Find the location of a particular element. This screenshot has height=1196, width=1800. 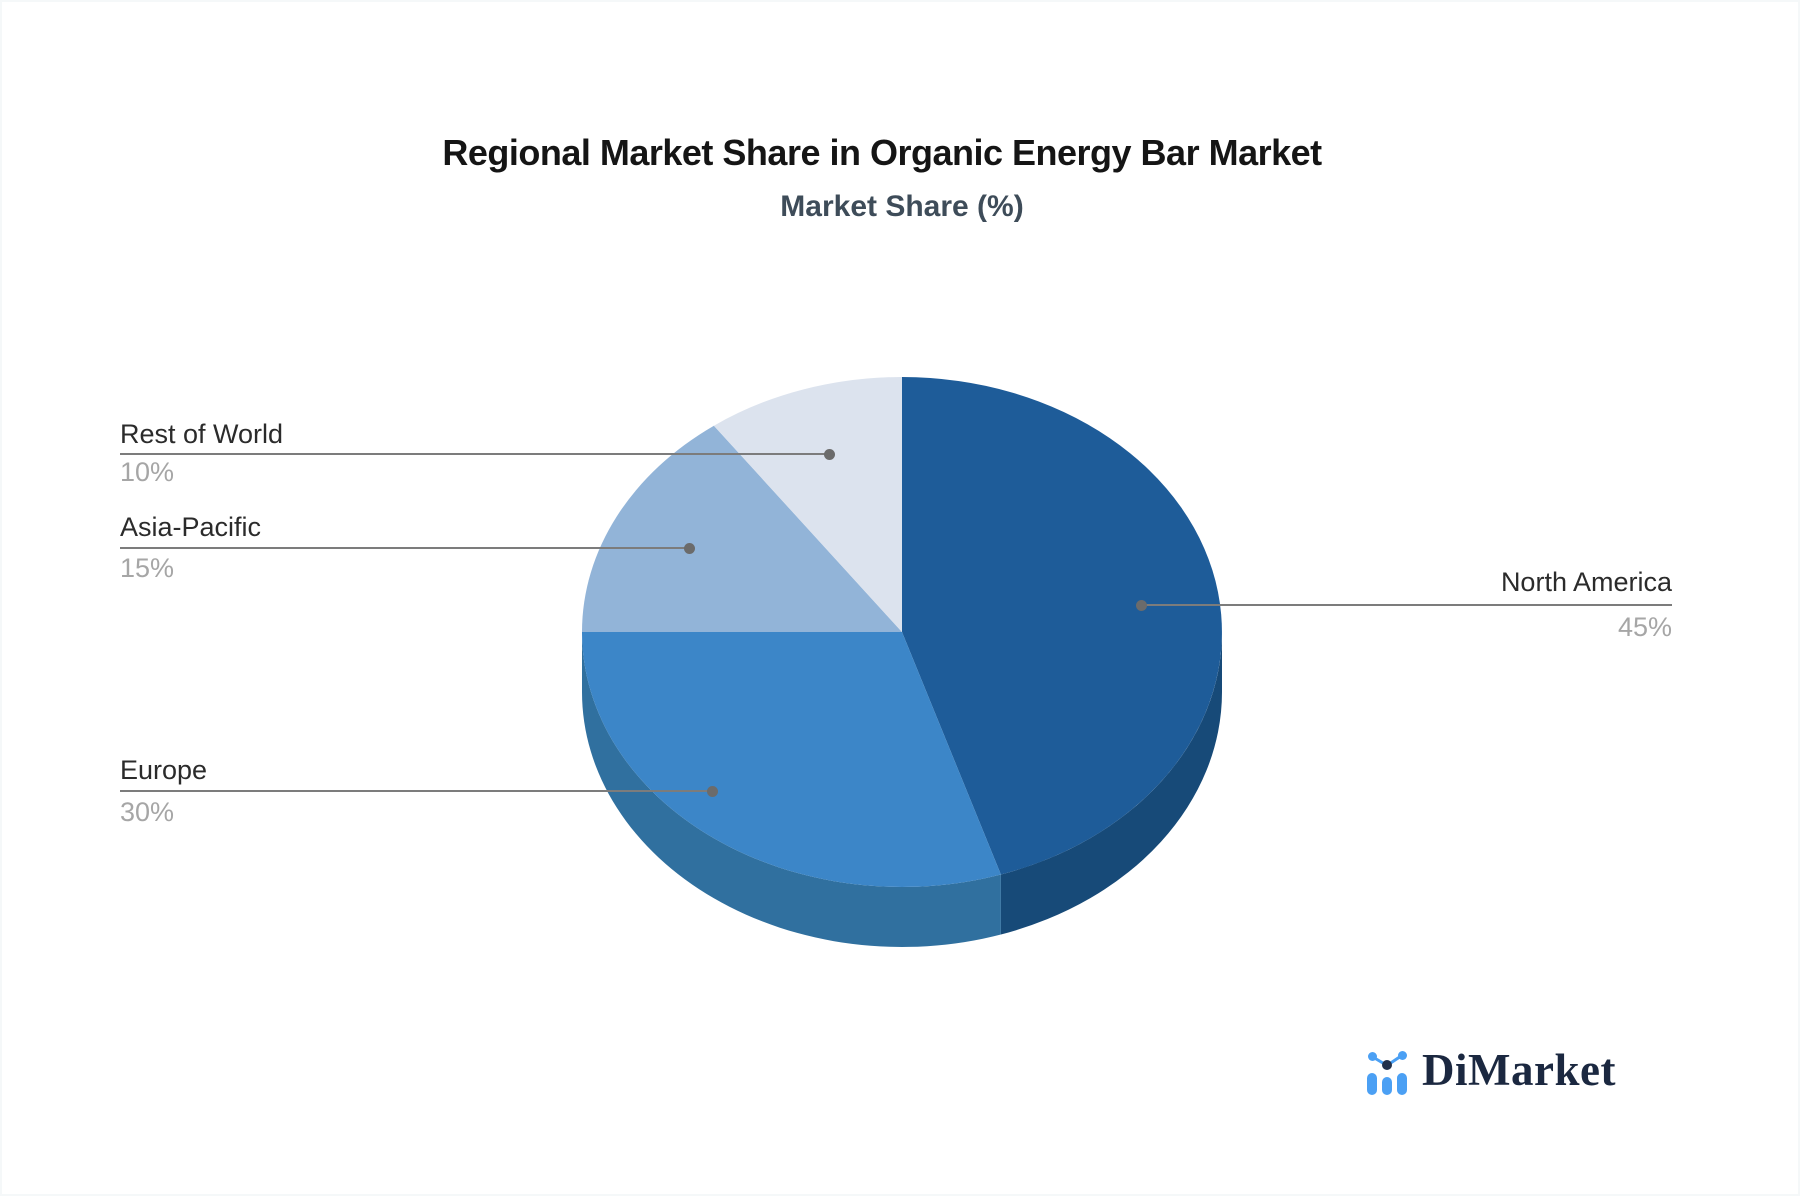

callout-value: 10% is located at coordinates (147, 472).